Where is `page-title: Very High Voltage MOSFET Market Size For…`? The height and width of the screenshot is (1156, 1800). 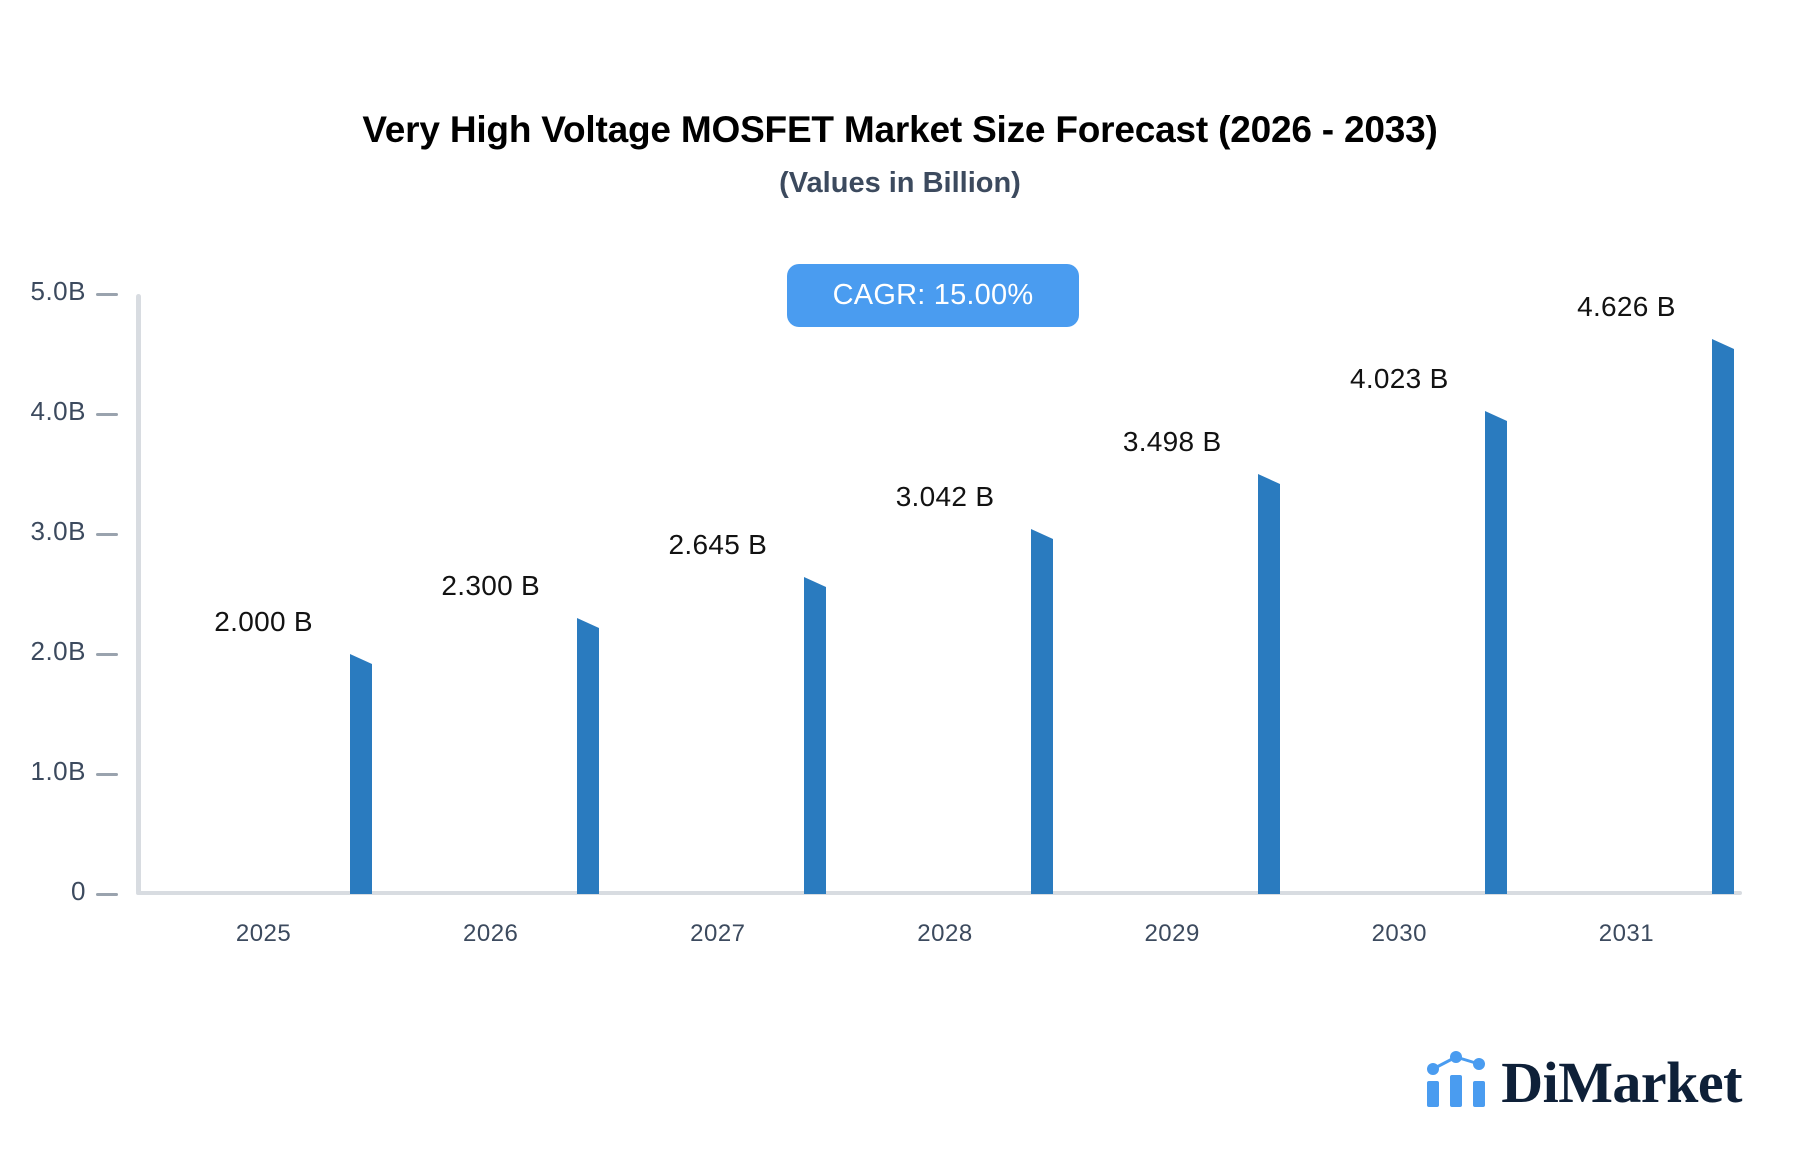
page-title: Very High Voltage MOSFET Market Size For… is located at coordinates (900, 129).